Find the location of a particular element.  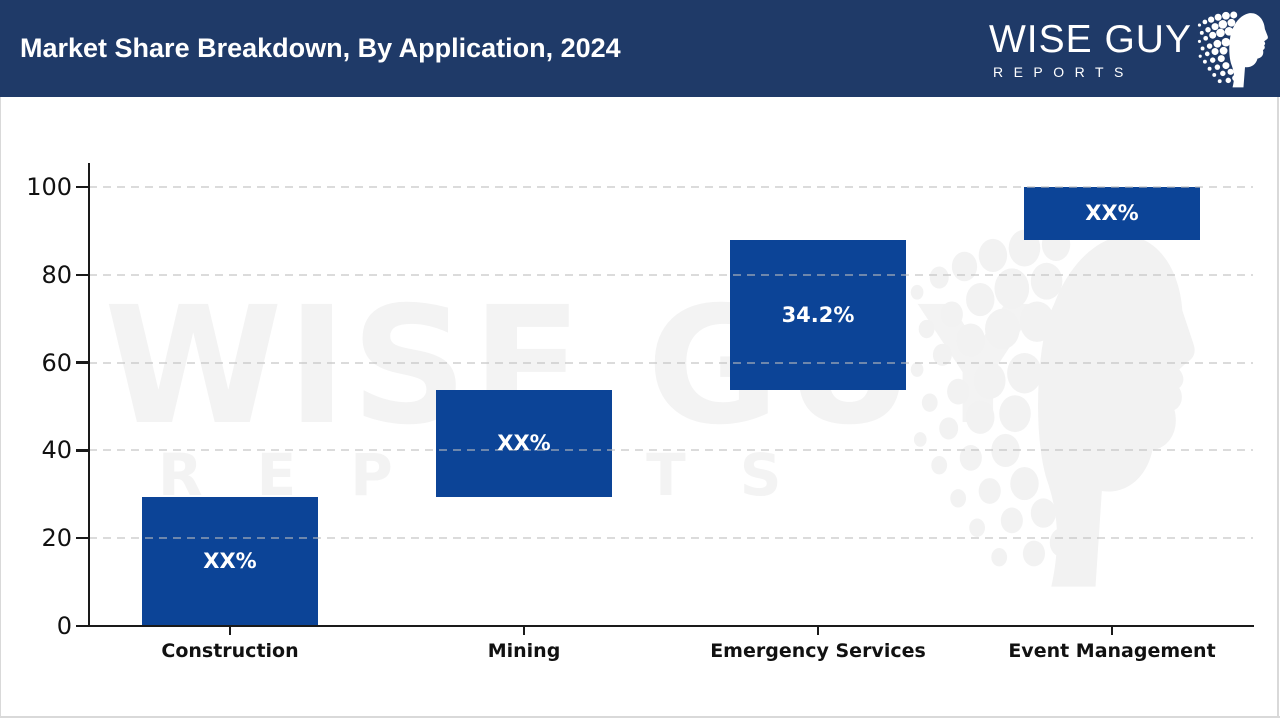

category-label: Emergency Services is located at coordinates (818, 651).